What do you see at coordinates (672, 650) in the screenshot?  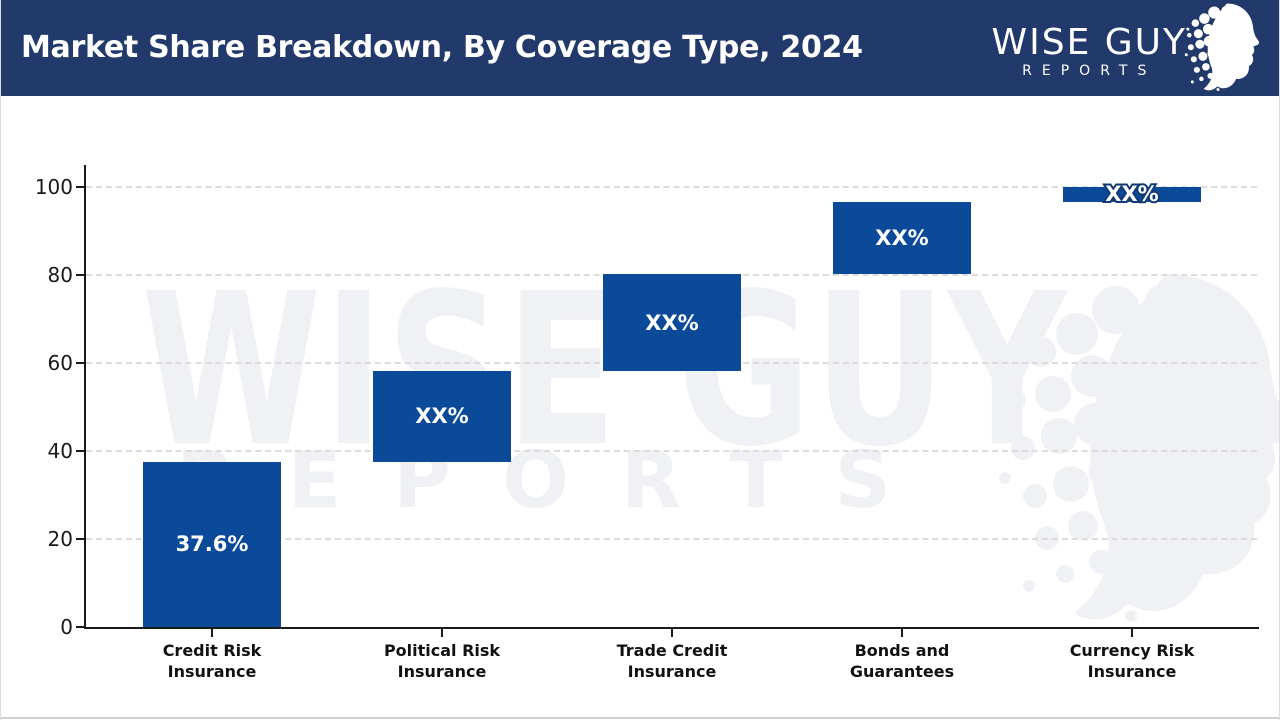 I see `x-tick-label-line1: Trade Credit` at bounding box center [672, 650].